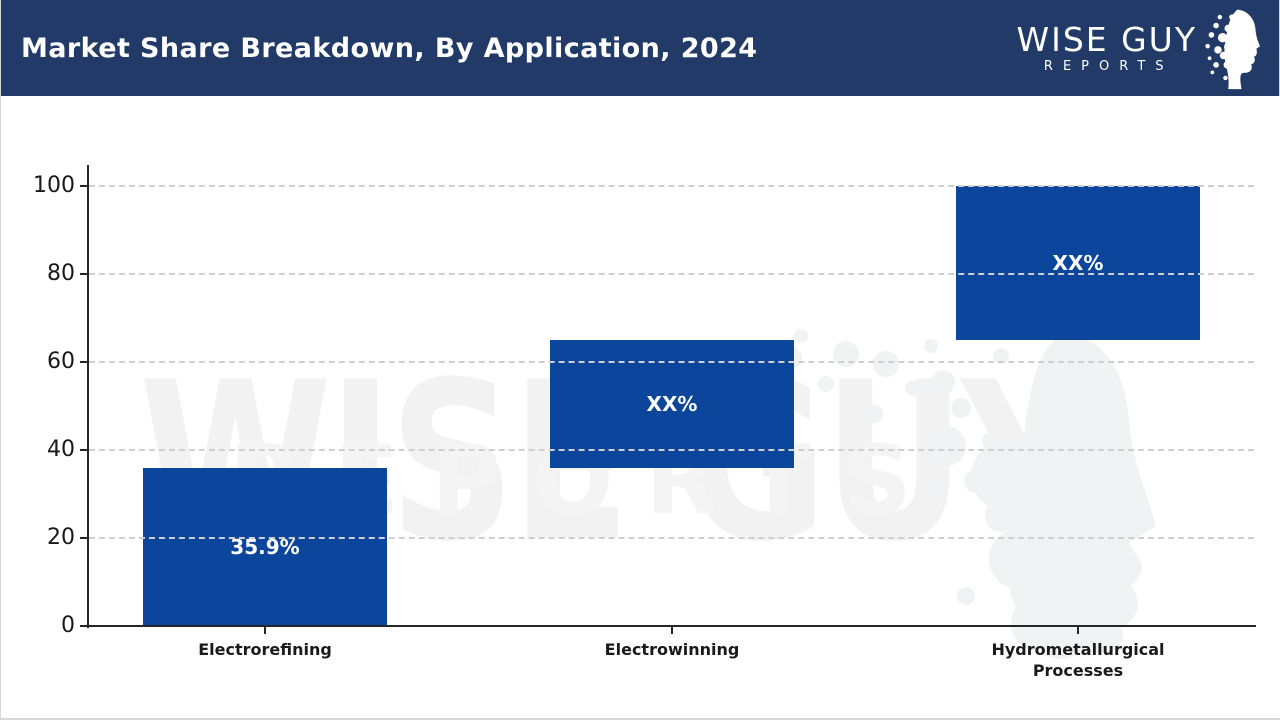 The height and width of the screenshot is (720, 1280). I want to click on bar-value-label: 35.9%, so click(265, 547).